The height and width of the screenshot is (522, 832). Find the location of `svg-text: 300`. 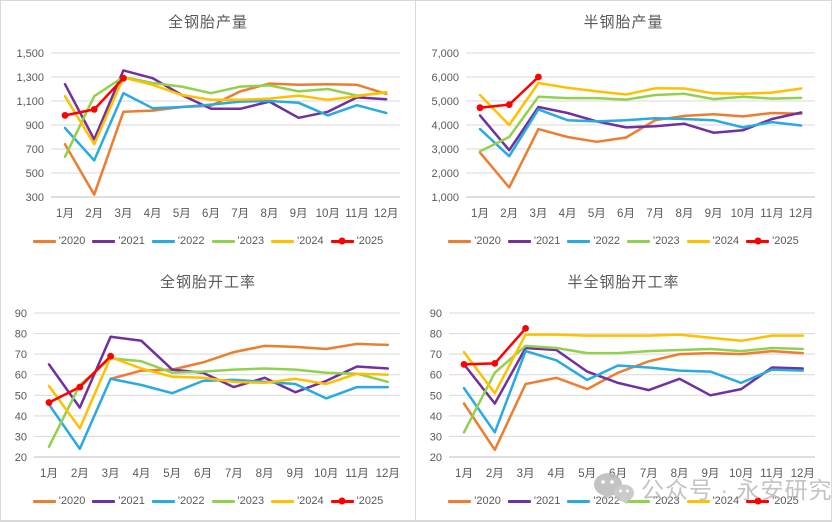

svg-text: 300 is located at coordinates (35, 198).